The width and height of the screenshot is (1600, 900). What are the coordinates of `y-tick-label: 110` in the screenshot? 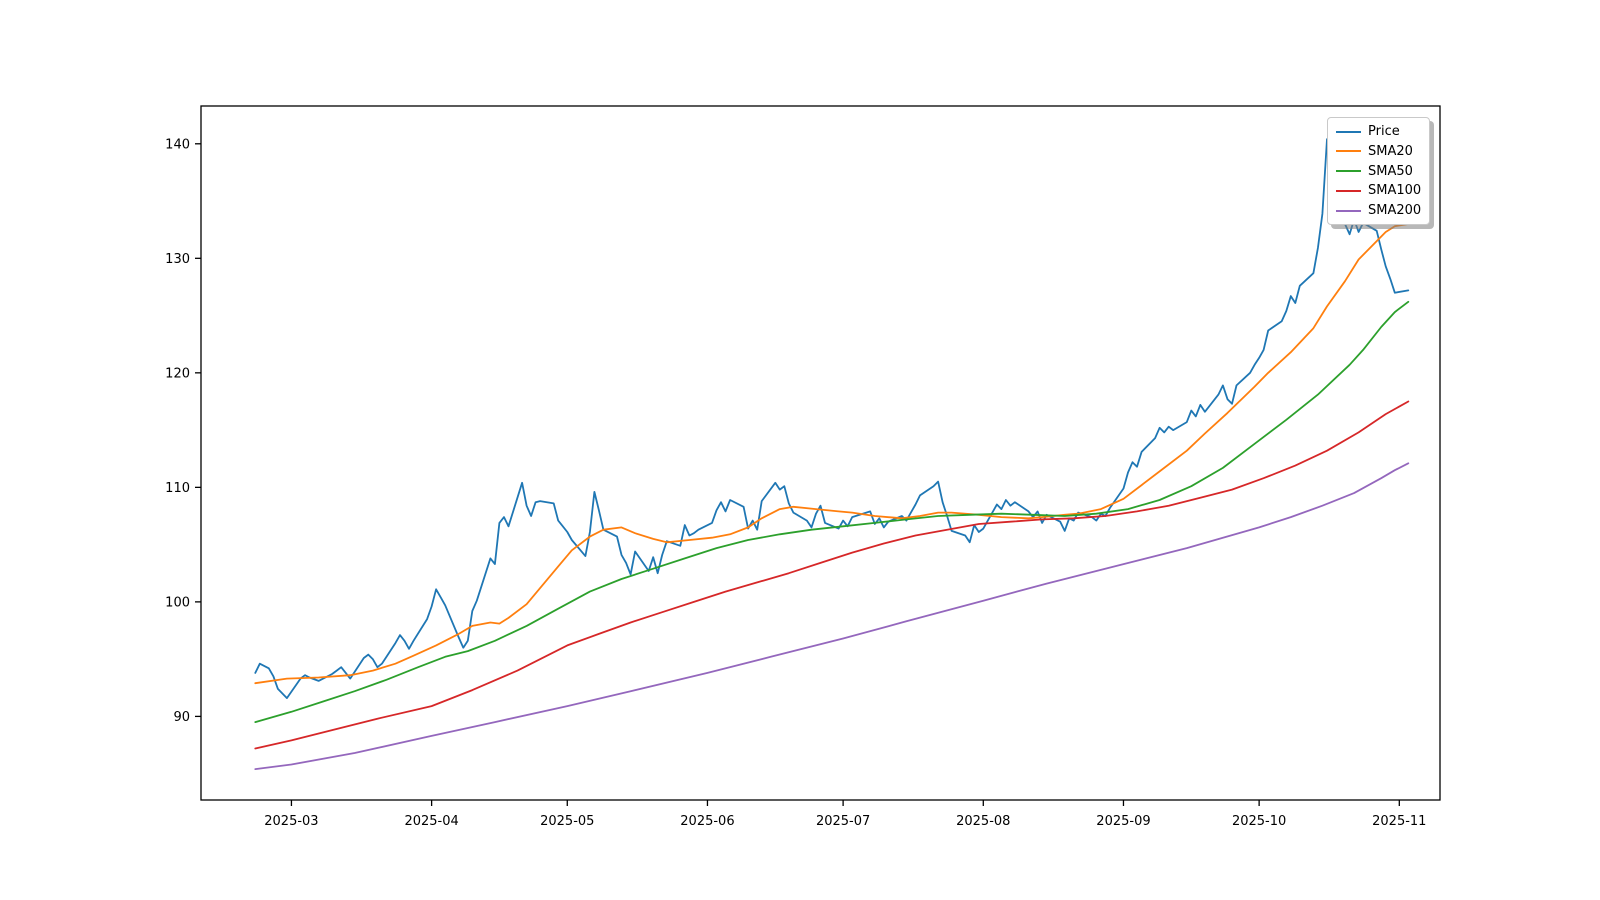 It's located at (177, 488).